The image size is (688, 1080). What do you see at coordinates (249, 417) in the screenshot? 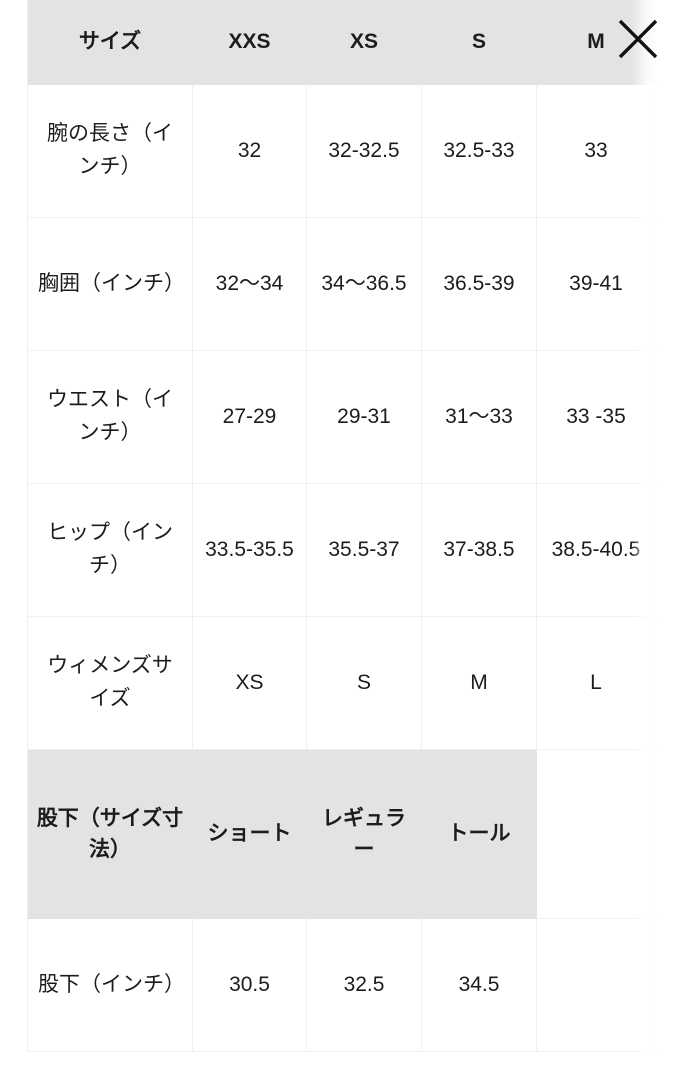
I see `cell-waist-xxs: 27-29` at bounding box center [249, 417].